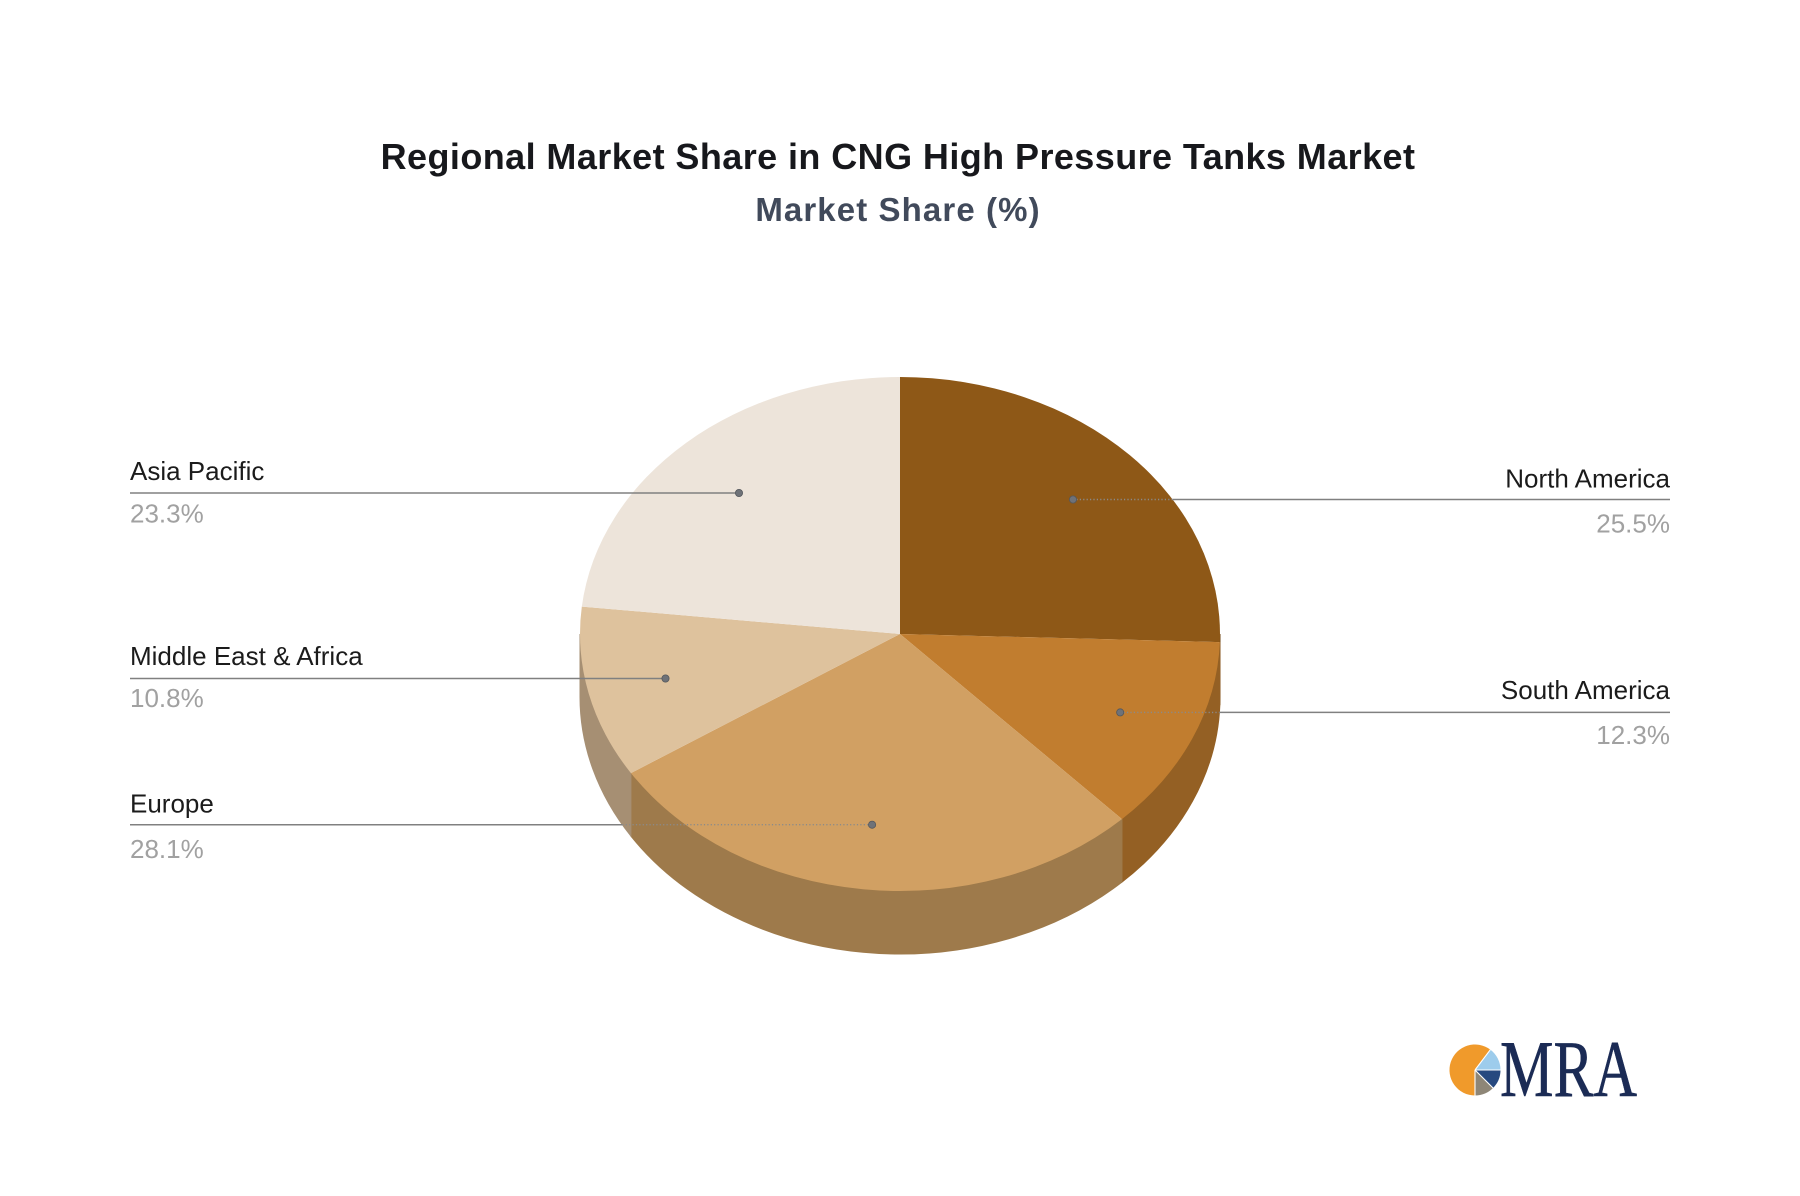 This screenshot has height=1196, width=1800. Describe the element at coordinates (1586, 690) in the screenshot. I see `svg-text: South America` at that location.